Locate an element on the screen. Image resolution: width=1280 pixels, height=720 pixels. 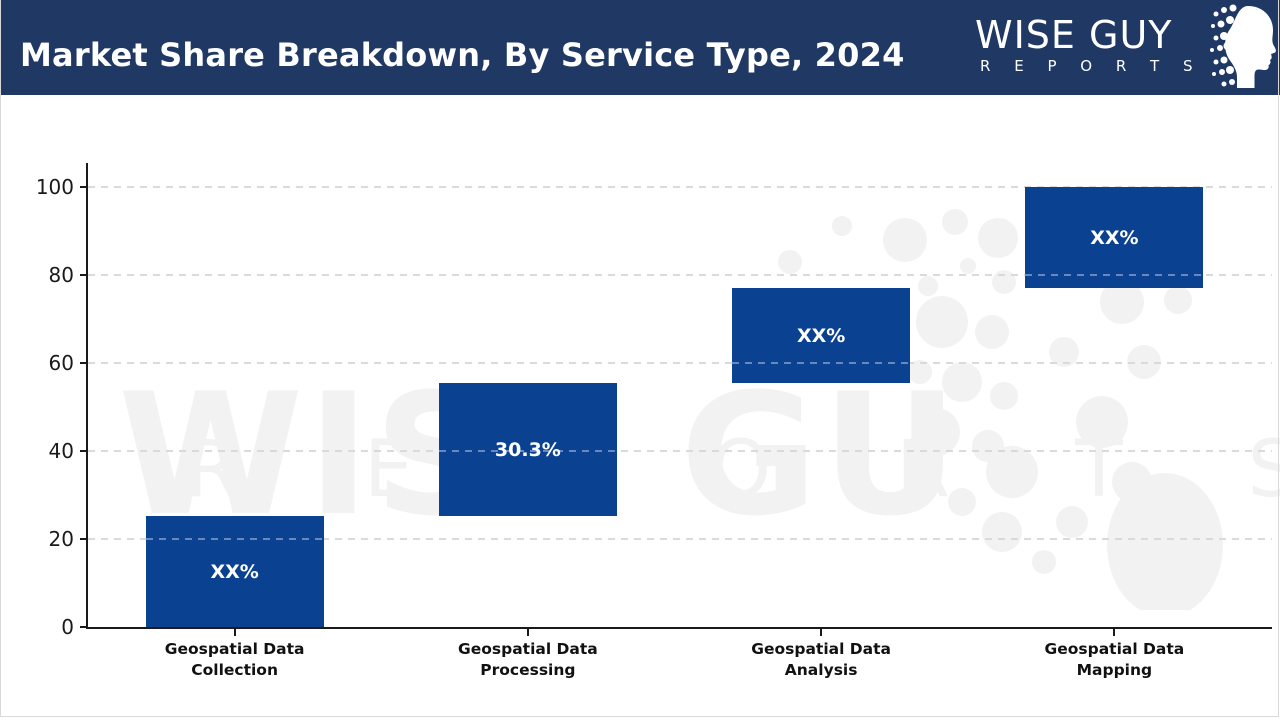
bar-value-label: 30.3% is located at coordinates (527, 449).